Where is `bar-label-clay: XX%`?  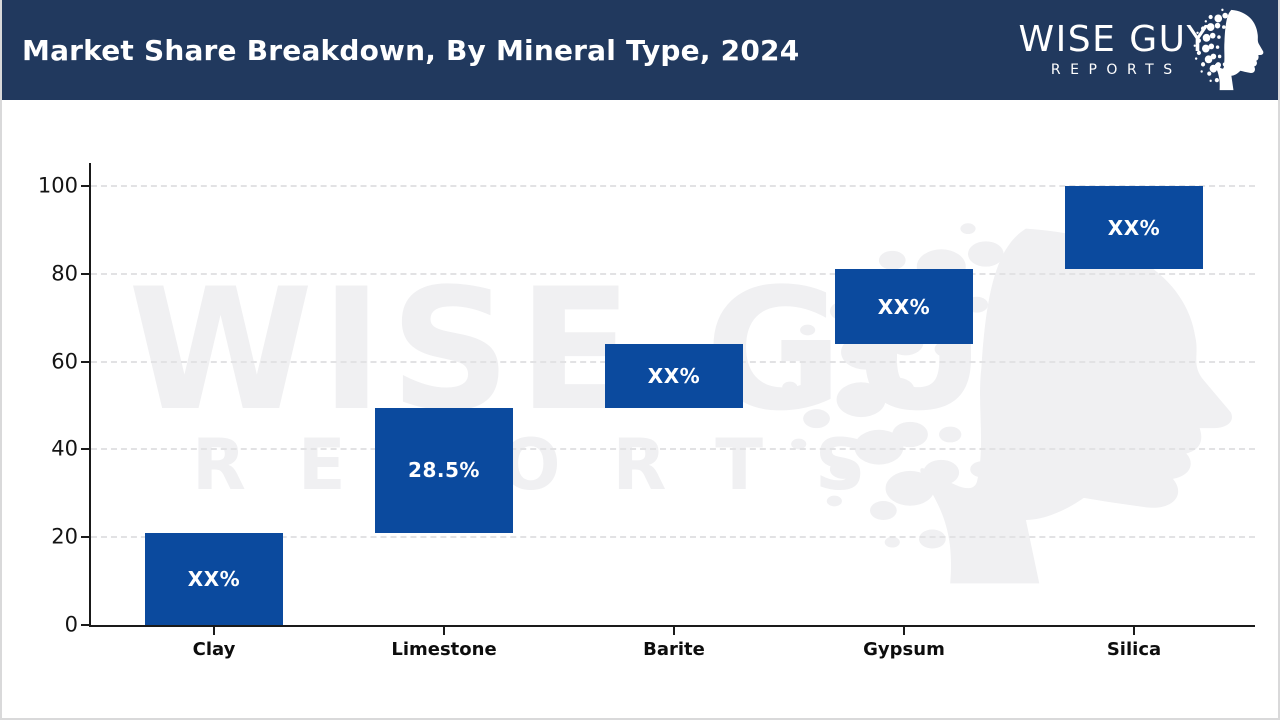 bar-label-clay: XX% is located at coordinates (214, 578).